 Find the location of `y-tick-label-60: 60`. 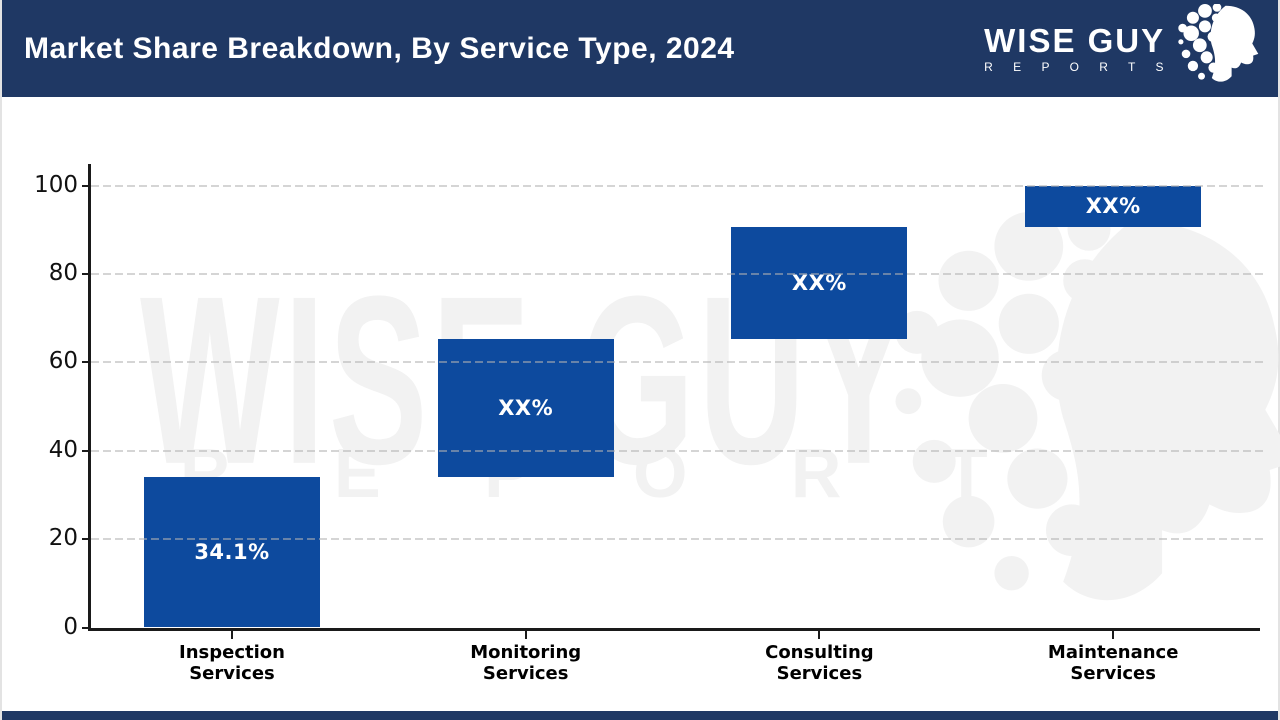

y-tick-label-60: 60 is located at coordinates (63, 361).